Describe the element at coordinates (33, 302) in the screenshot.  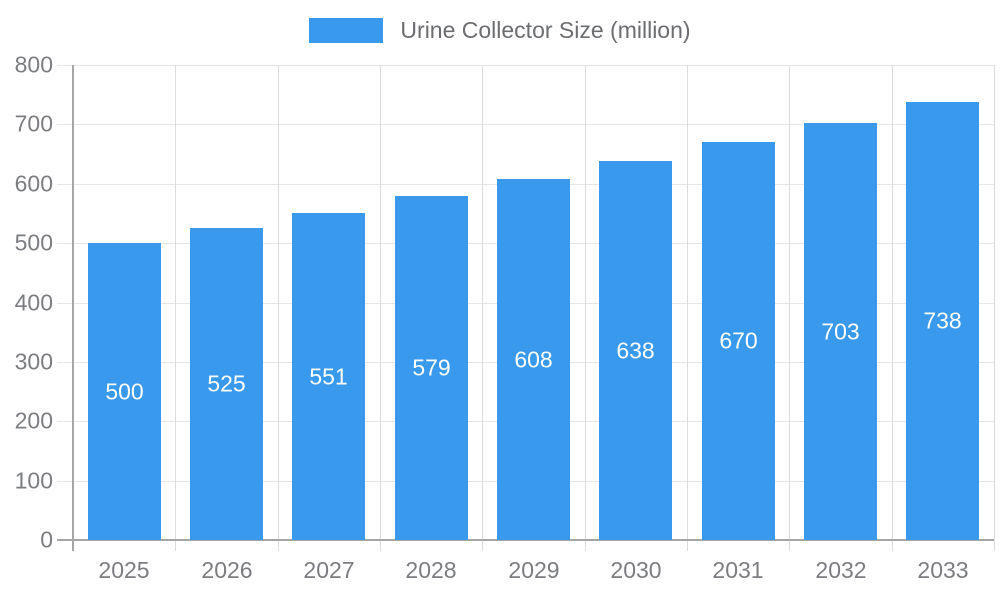
I see `y-tick-label: 400` at that location.